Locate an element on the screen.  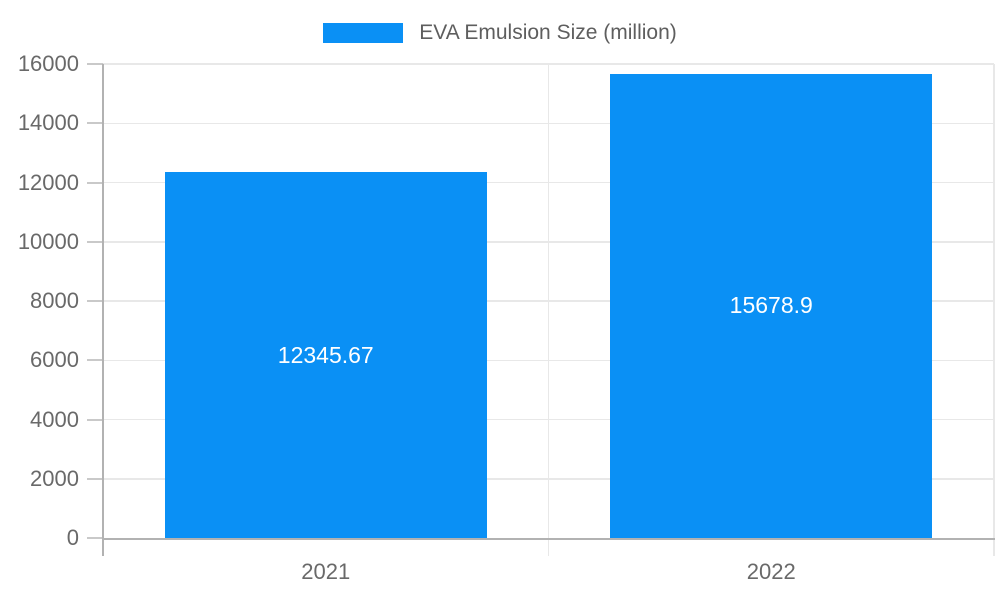
x-axis-label: 2022 is located at coordinates (771, 571).